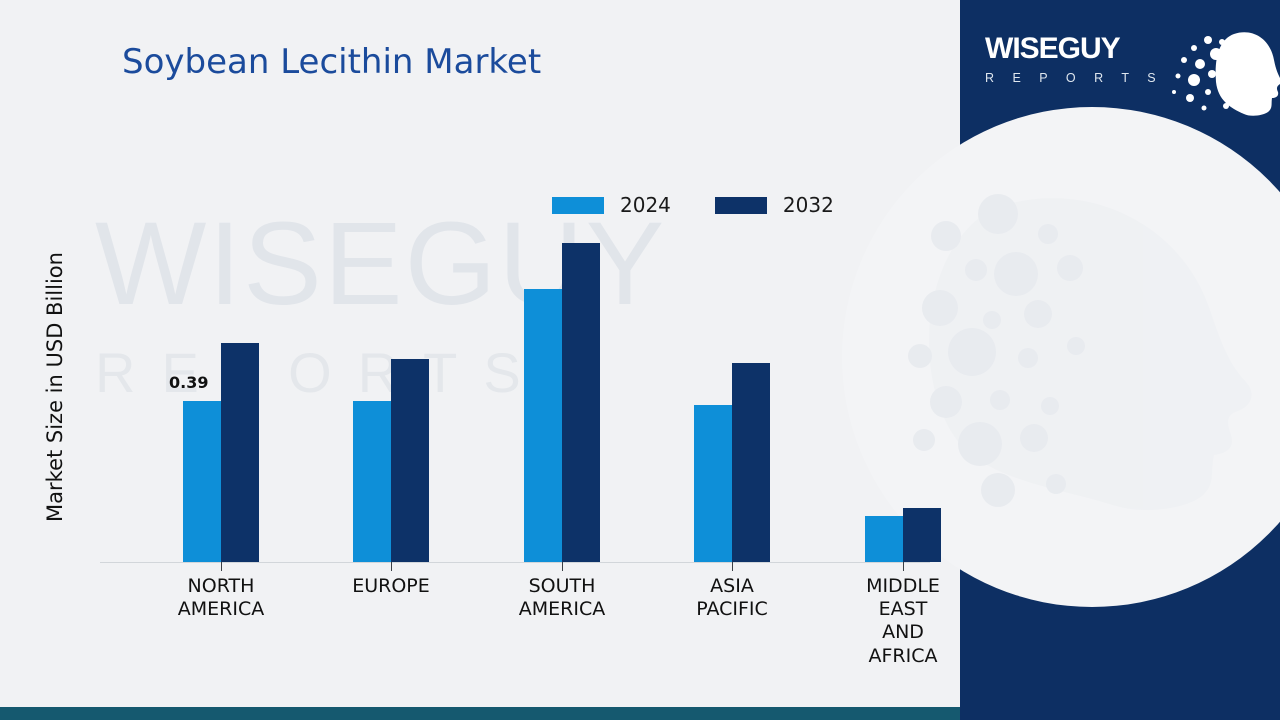 The height and width of the screenshot is (720, 1280). I want to click on x-axis-label-line: EAST, so click(903, 609).